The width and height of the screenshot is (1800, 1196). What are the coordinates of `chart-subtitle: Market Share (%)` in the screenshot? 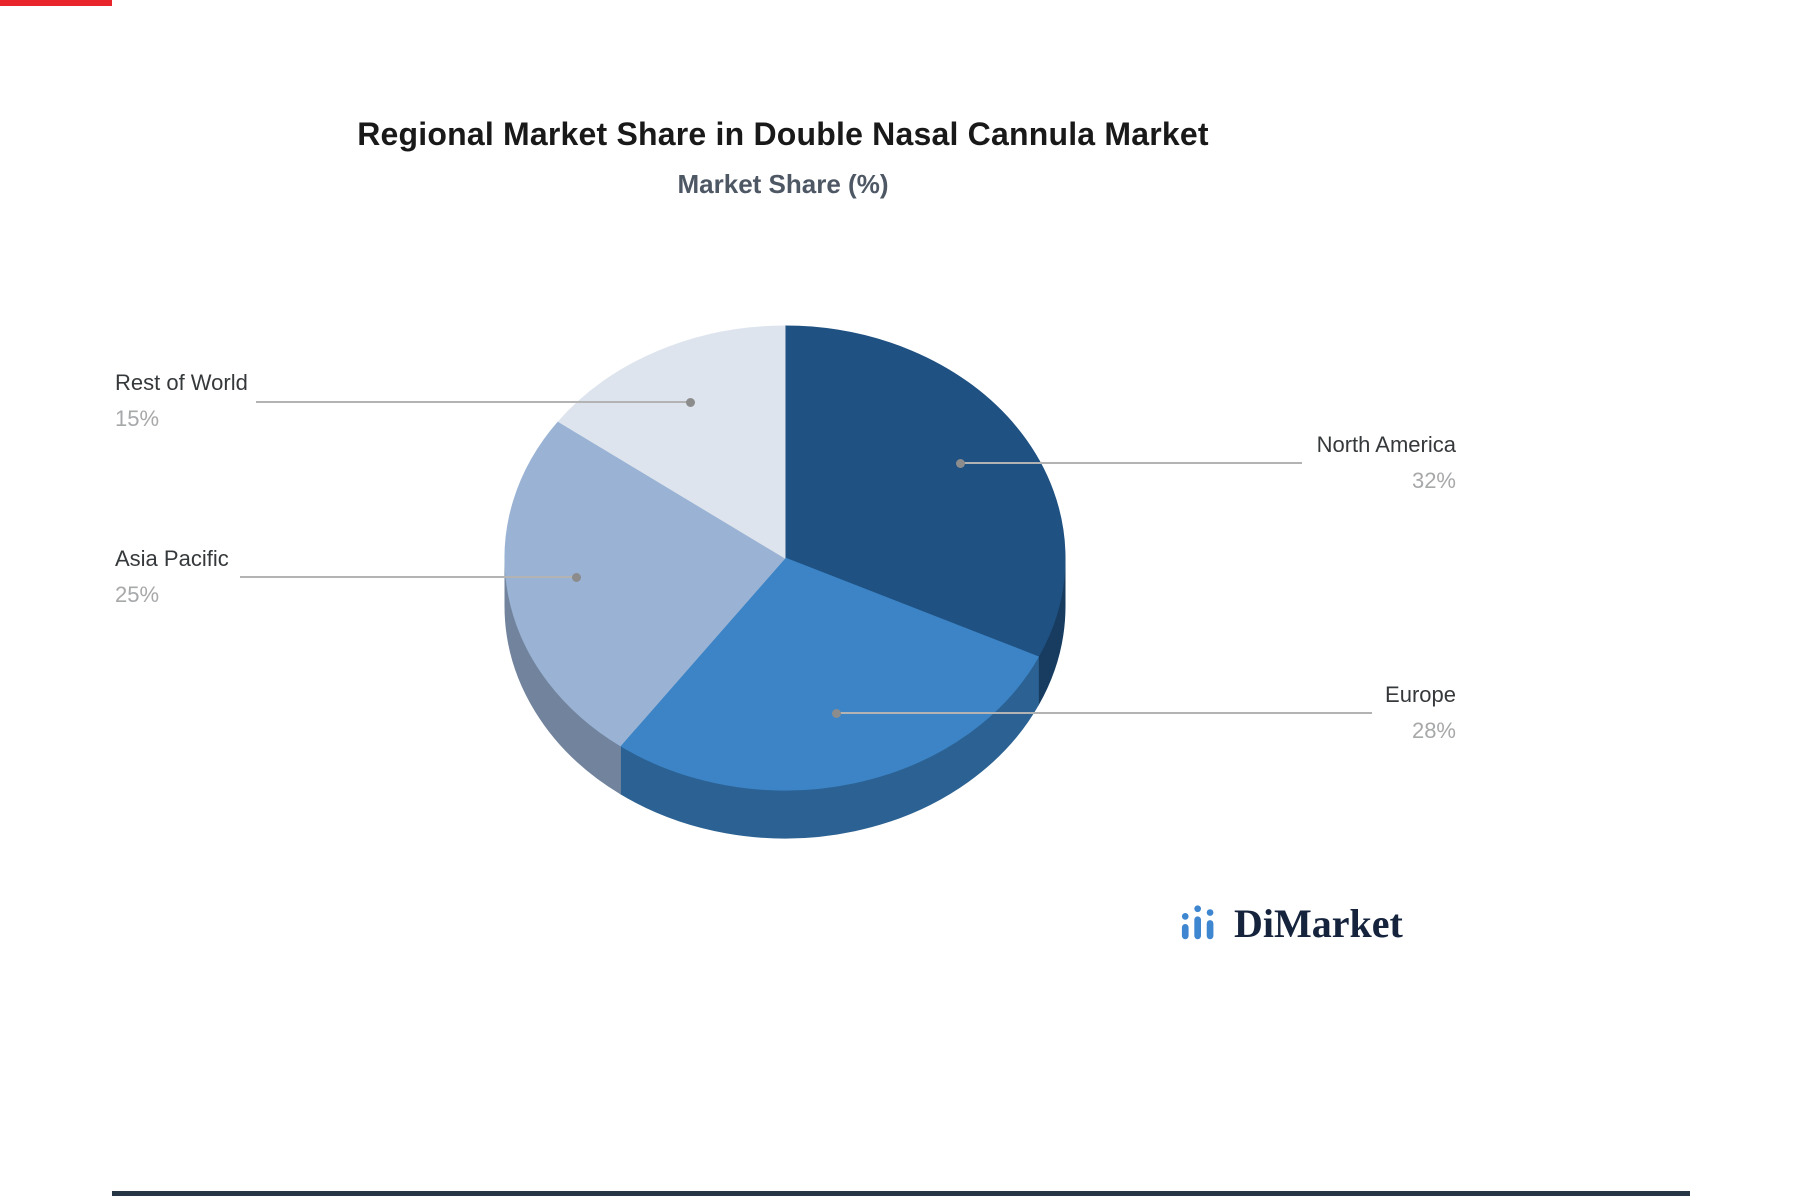 It's located at (783, 184).